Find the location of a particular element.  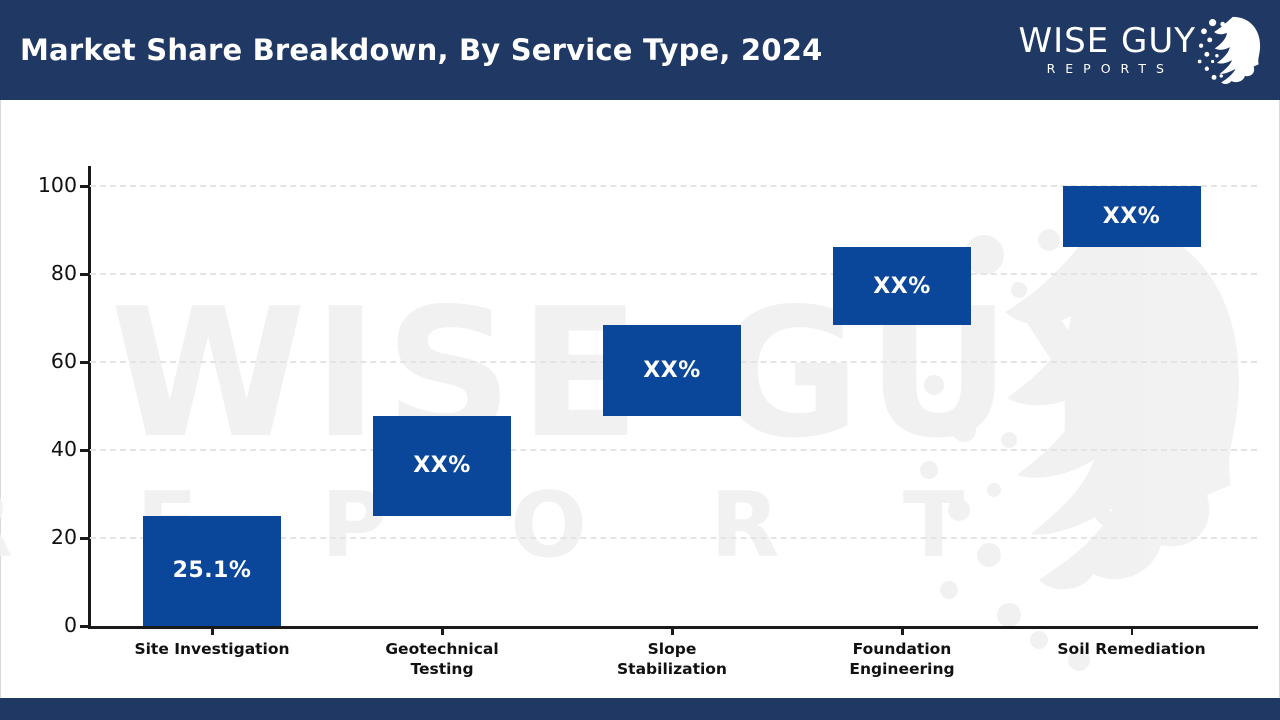

logo-subtitle: REPORTS is located at coordinates (1110, 69).